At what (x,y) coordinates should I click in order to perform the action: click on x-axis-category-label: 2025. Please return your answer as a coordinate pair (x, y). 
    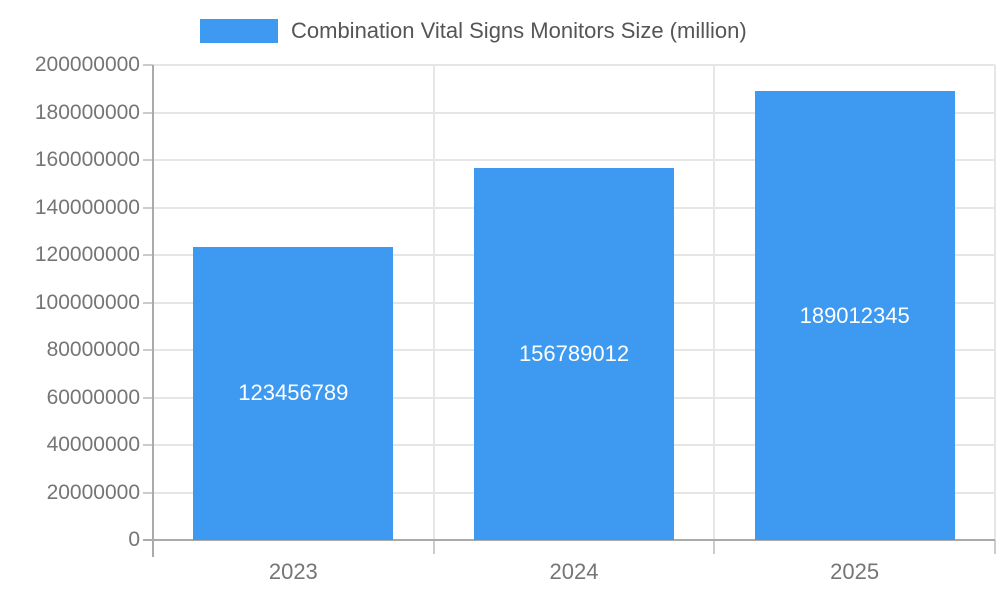
    Looking at the image, I should click on (855, 571).